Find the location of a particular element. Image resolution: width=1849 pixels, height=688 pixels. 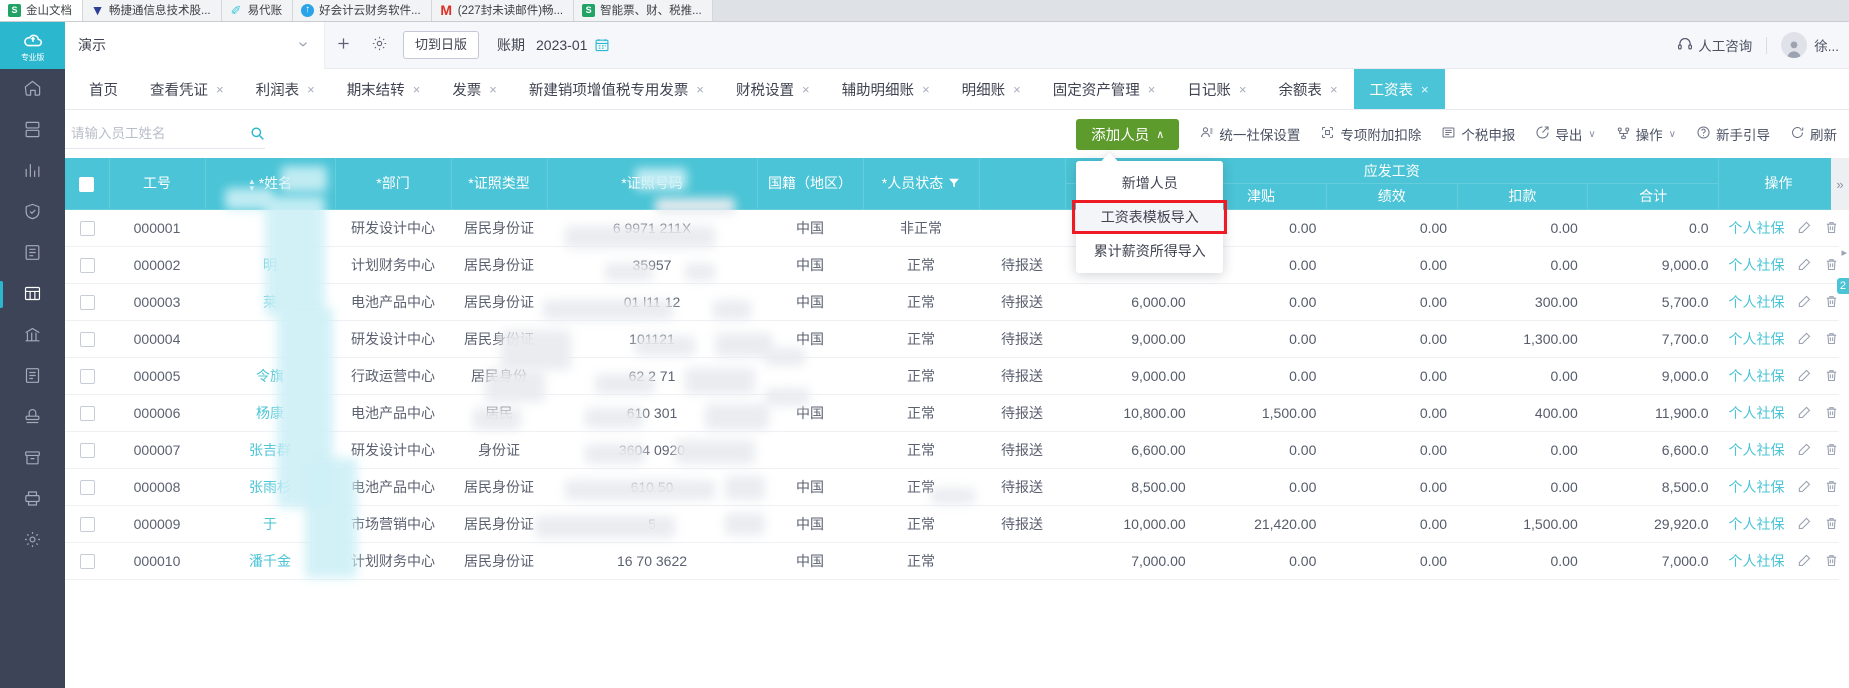

sidebar-item-archive is located at coordinates (32, 458).